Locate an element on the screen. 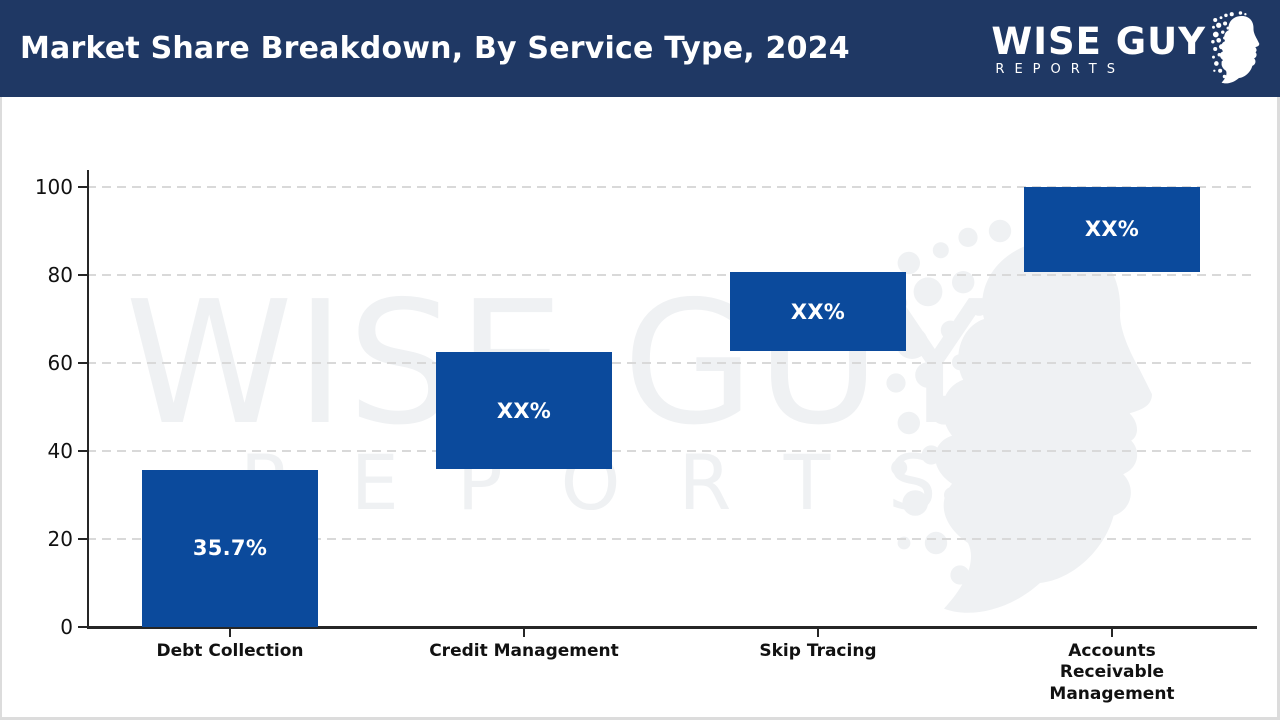 The width and height of the screenshot is (1280, 720). y-tick-label: 60 is located at coordinates (60, 363).